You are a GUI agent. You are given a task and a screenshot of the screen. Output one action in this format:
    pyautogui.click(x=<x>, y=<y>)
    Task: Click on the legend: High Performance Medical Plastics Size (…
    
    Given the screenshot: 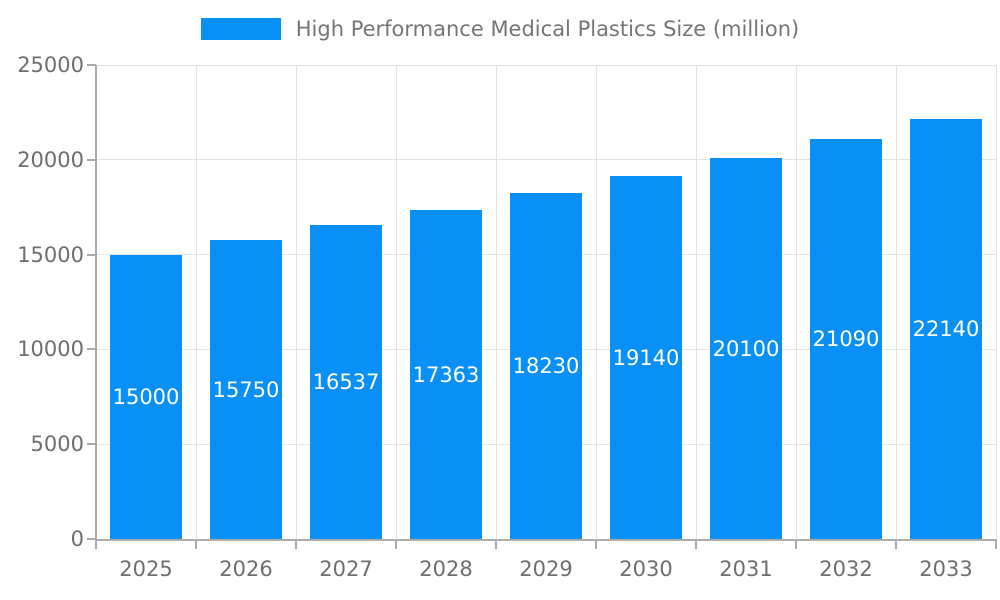 What is the action you would take?
    pyautogui.click(x=500, y=29)
    